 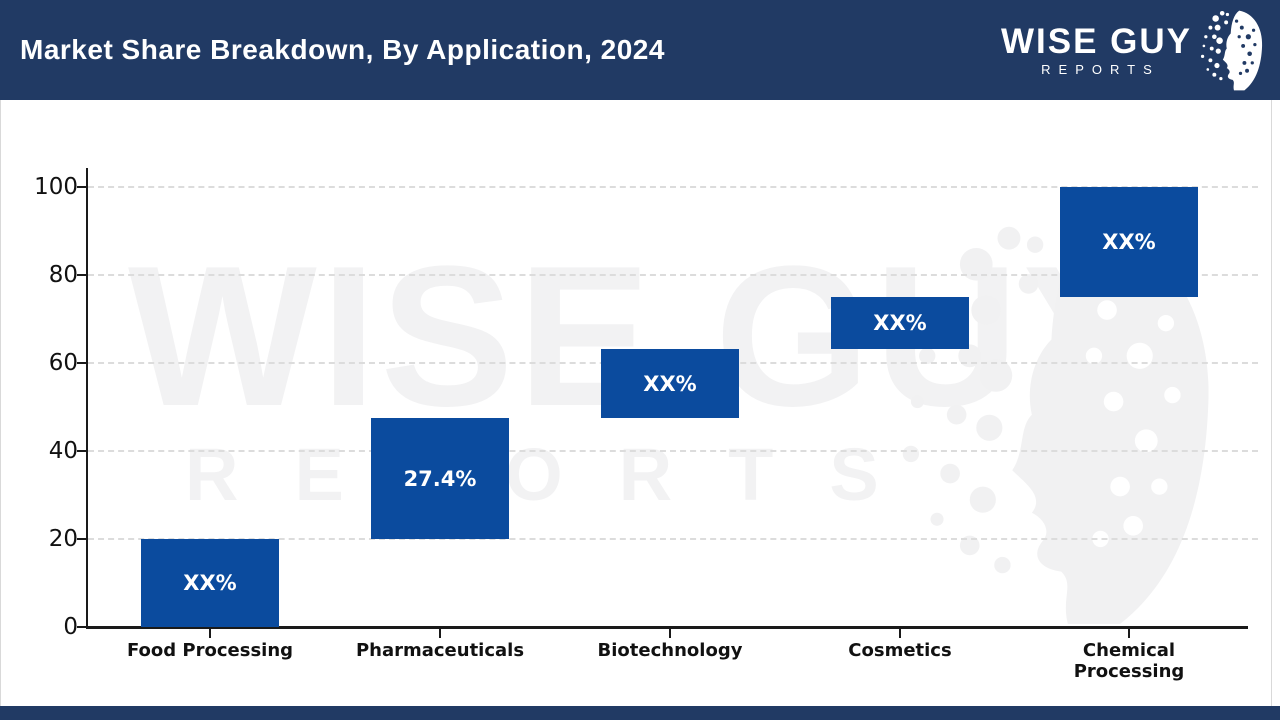 I want to click on y-axis, so click(x=87, y=398).